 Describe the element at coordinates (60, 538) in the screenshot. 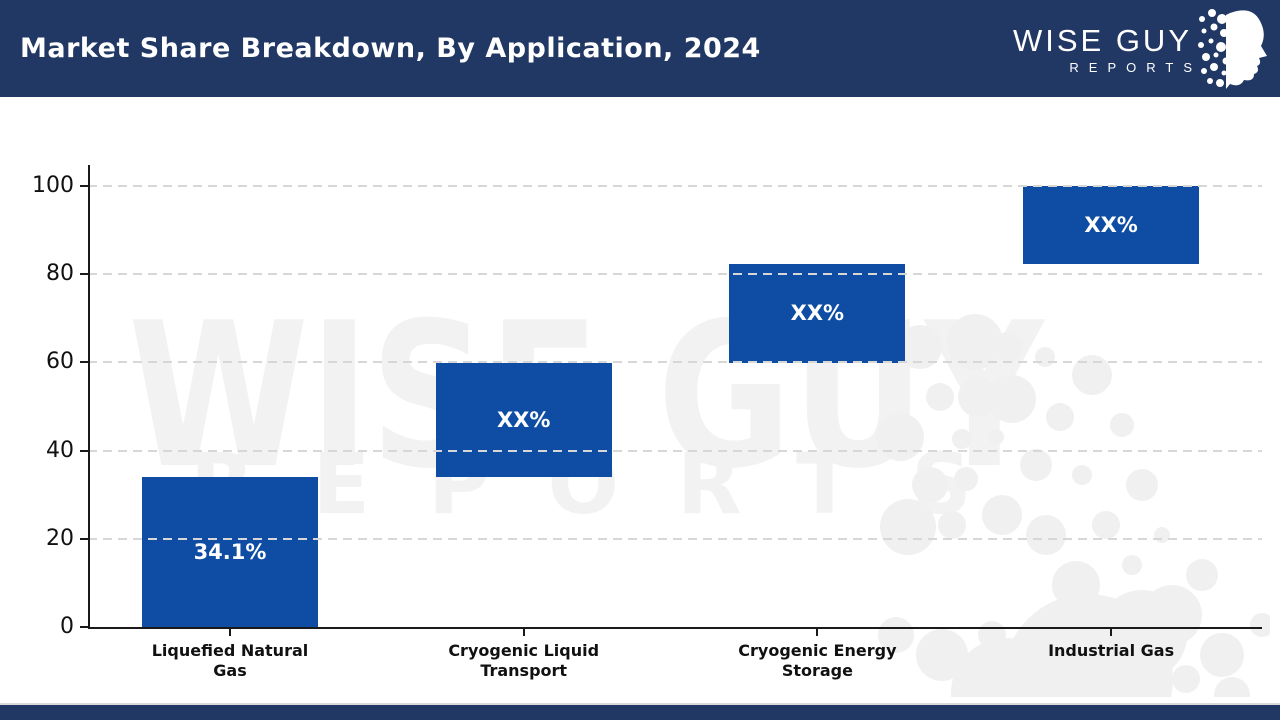

I see `y-tick-label: 20` at that location.